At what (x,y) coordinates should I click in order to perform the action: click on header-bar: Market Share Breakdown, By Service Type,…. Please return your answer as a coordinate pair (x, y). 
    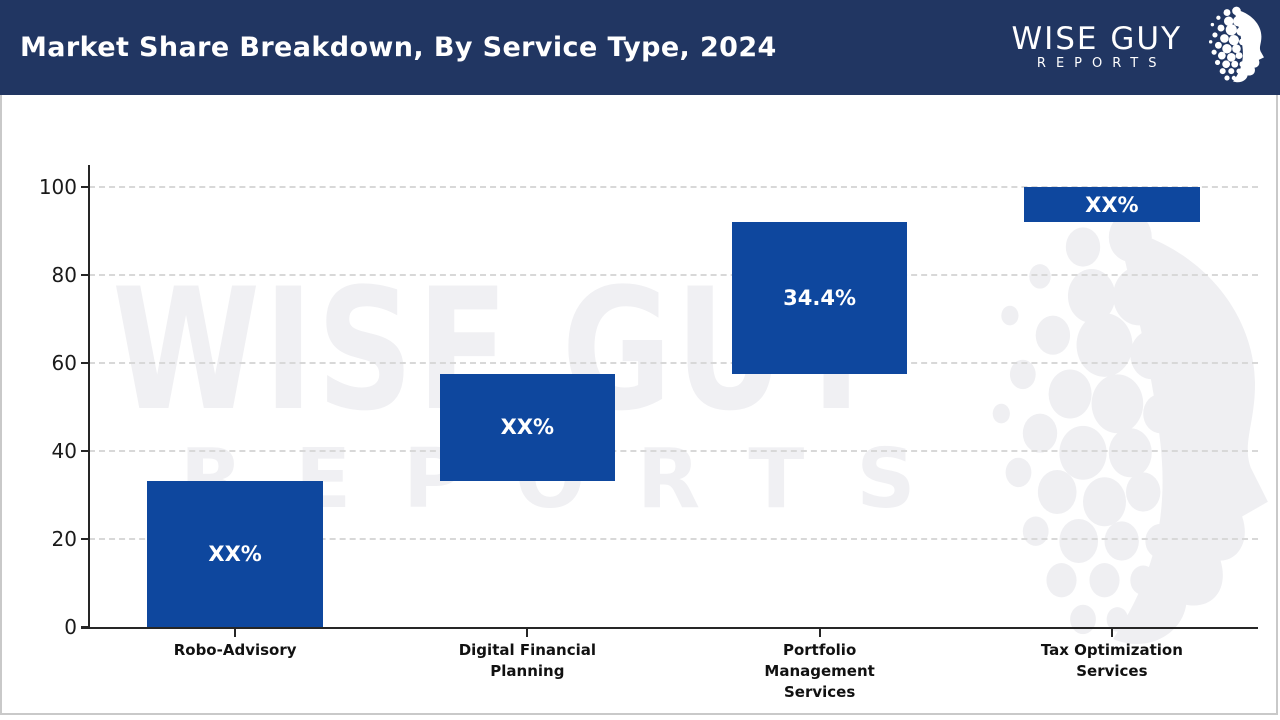
    Looking at the image, I should click on (640, 47).